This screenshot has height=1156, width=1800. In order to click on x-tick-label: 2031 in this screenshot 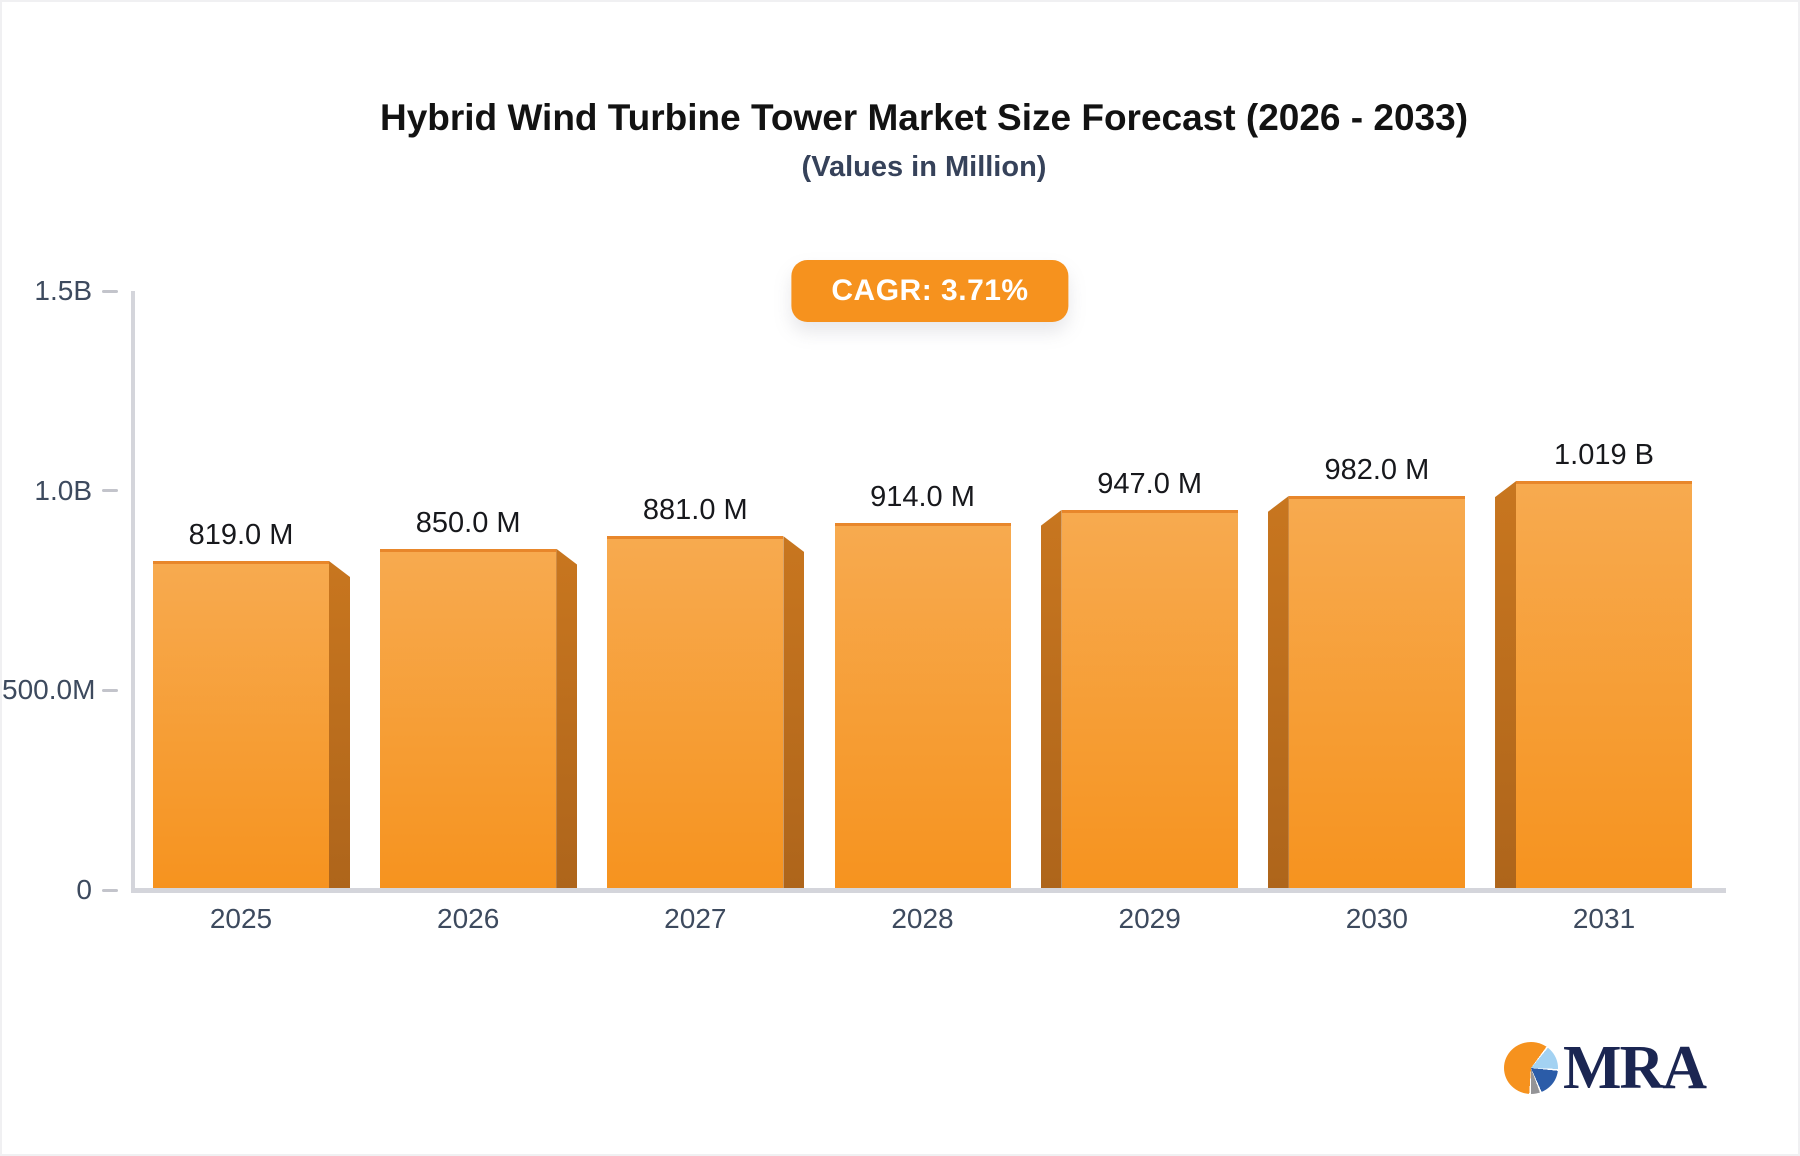, I will do `click(1604, 918)`.